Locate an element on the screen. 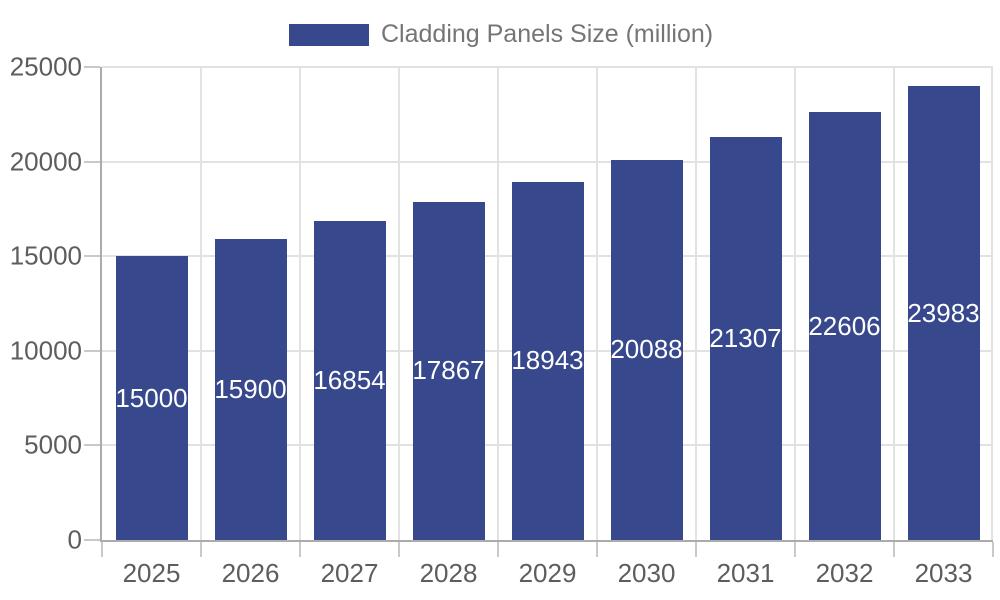 The width and height of the screenshot is (1000, 600). y-tick-label: 20000 is located at coordinates (45, 161).